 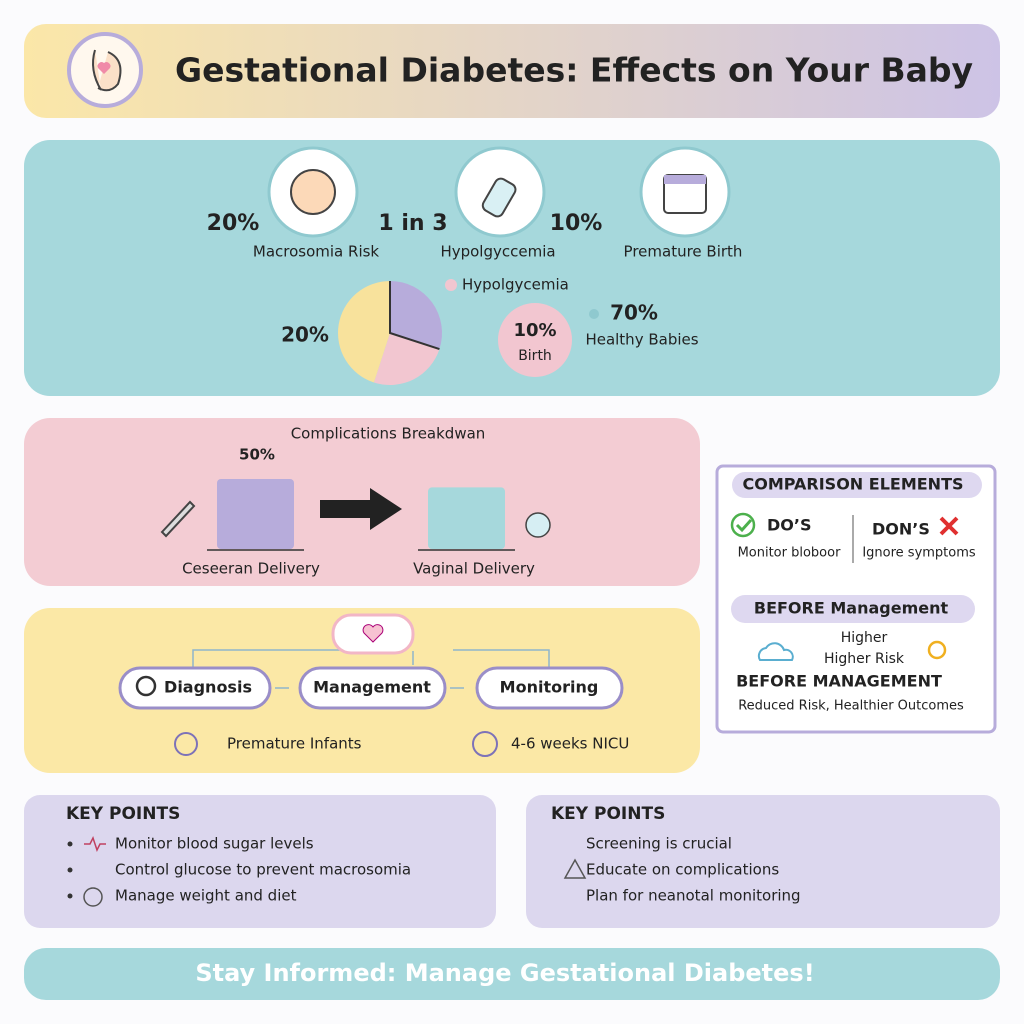 What do you see at coordinates (538, 525) in the screenshot?
I see `baby-icon` at bounding box center [538, 525].